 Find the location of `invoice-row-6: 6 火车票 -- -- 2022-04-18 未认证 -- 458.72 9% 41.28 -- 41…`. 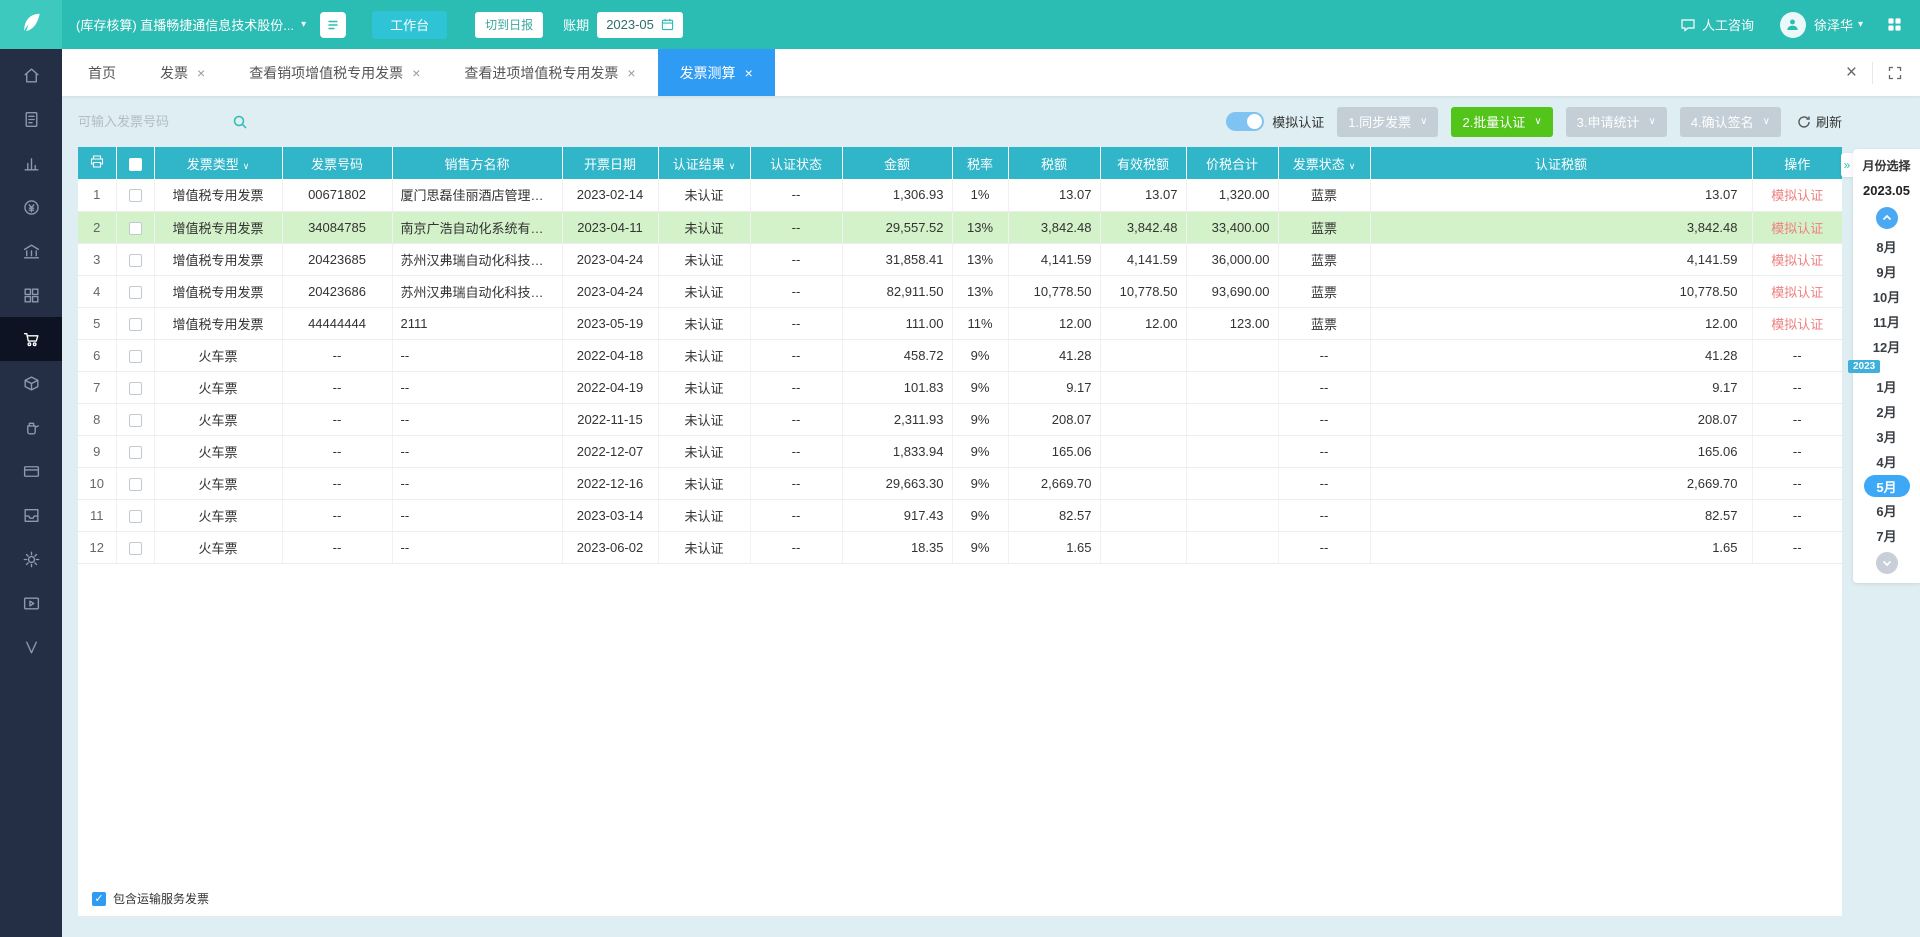

invoice-row-6: 6 火车票 -- -- 2022-04-18 未认证 -- 458.72 9% 41.28 -- 41… is located at coordinates (960, 355).